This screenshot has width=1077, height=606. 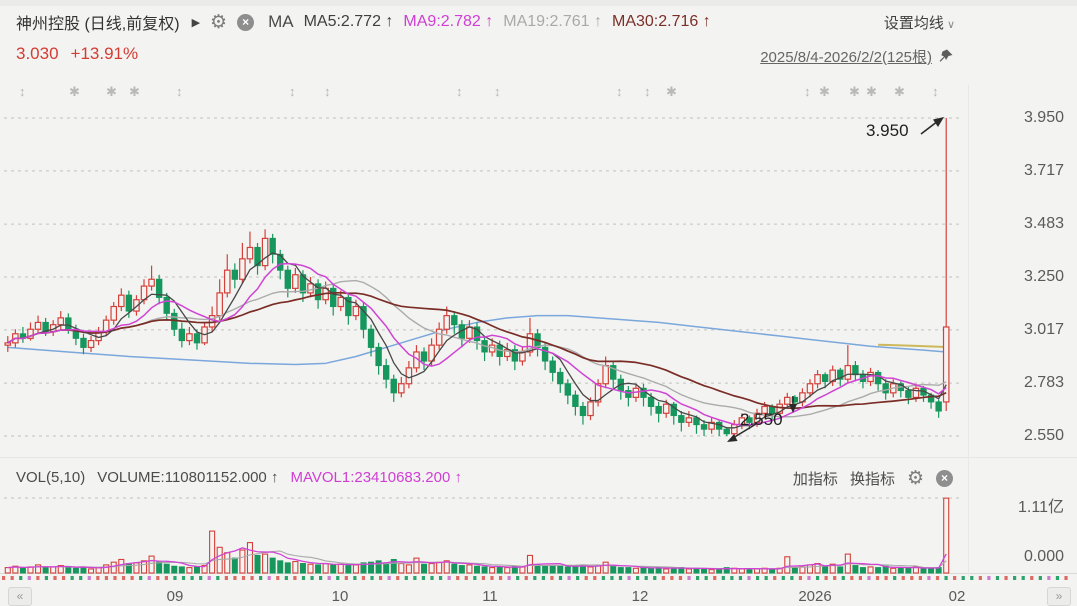 What do you see at coordinates (640, 596) in the screenshot?
I see `time-axis-label: 12` at bounding box center [640, 596].